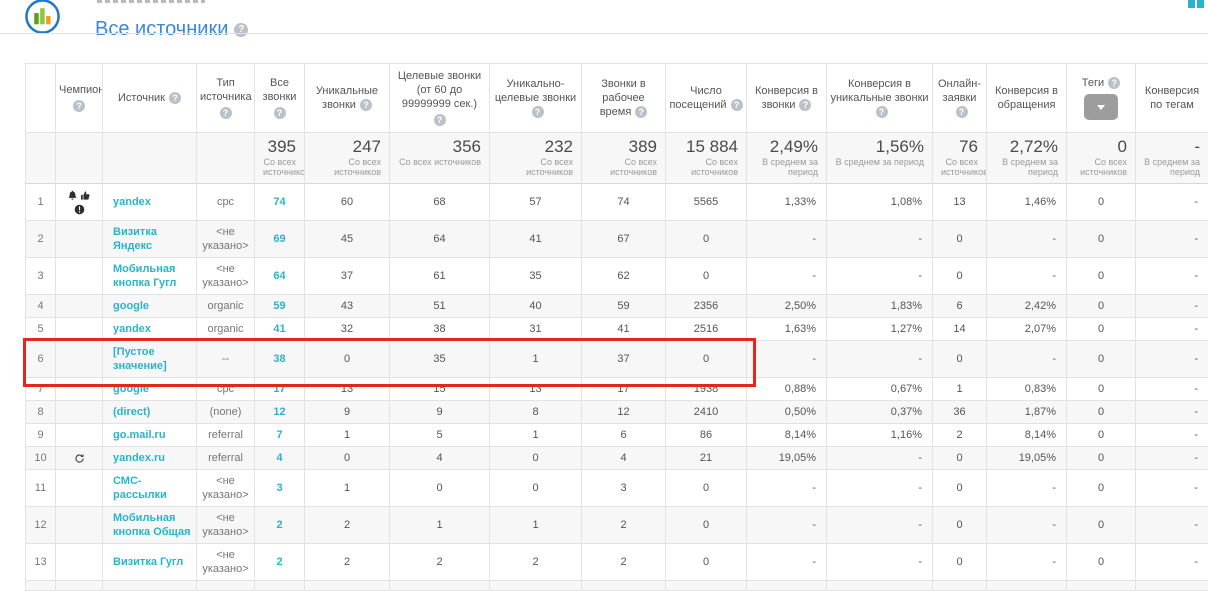  I want to click on help-icon-all_calls: ?, so click(280, 113).